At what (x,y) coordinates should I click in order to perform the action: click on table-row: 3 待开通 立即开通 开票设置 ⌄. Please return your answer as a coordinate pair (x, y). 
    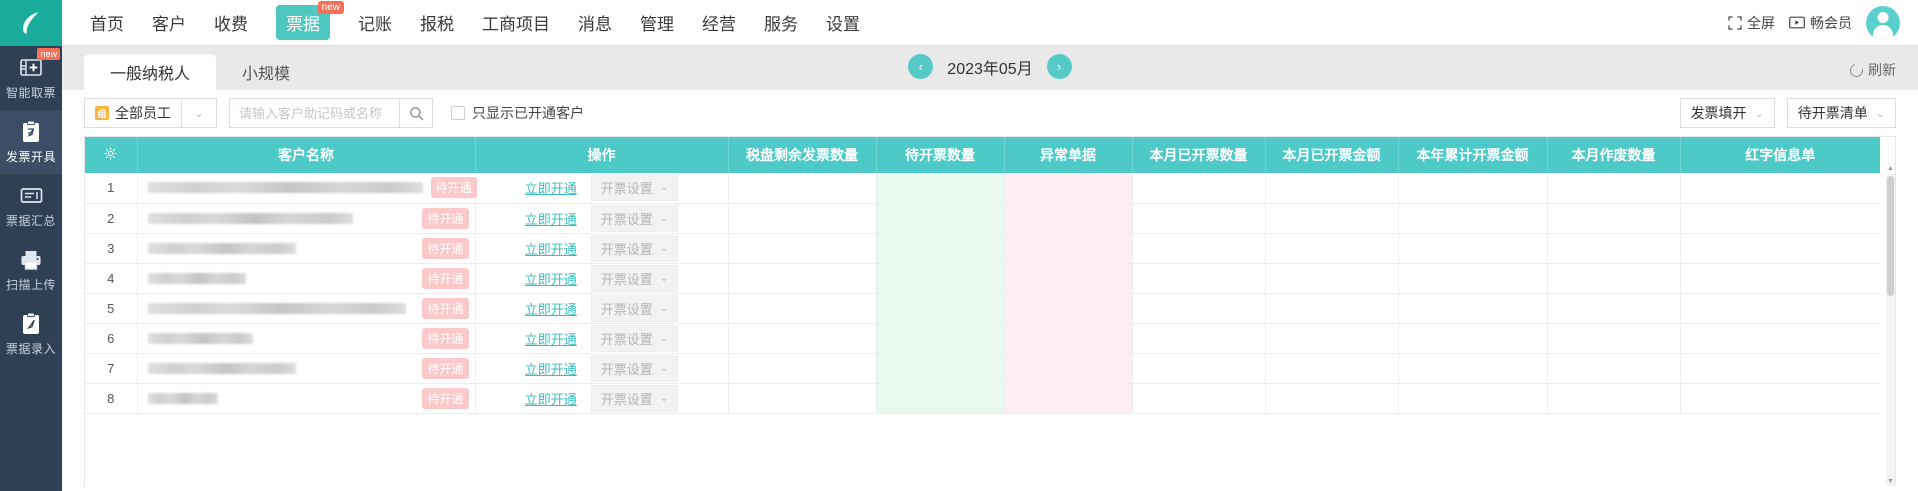
    Looking at the image, I should click on (982, 248).